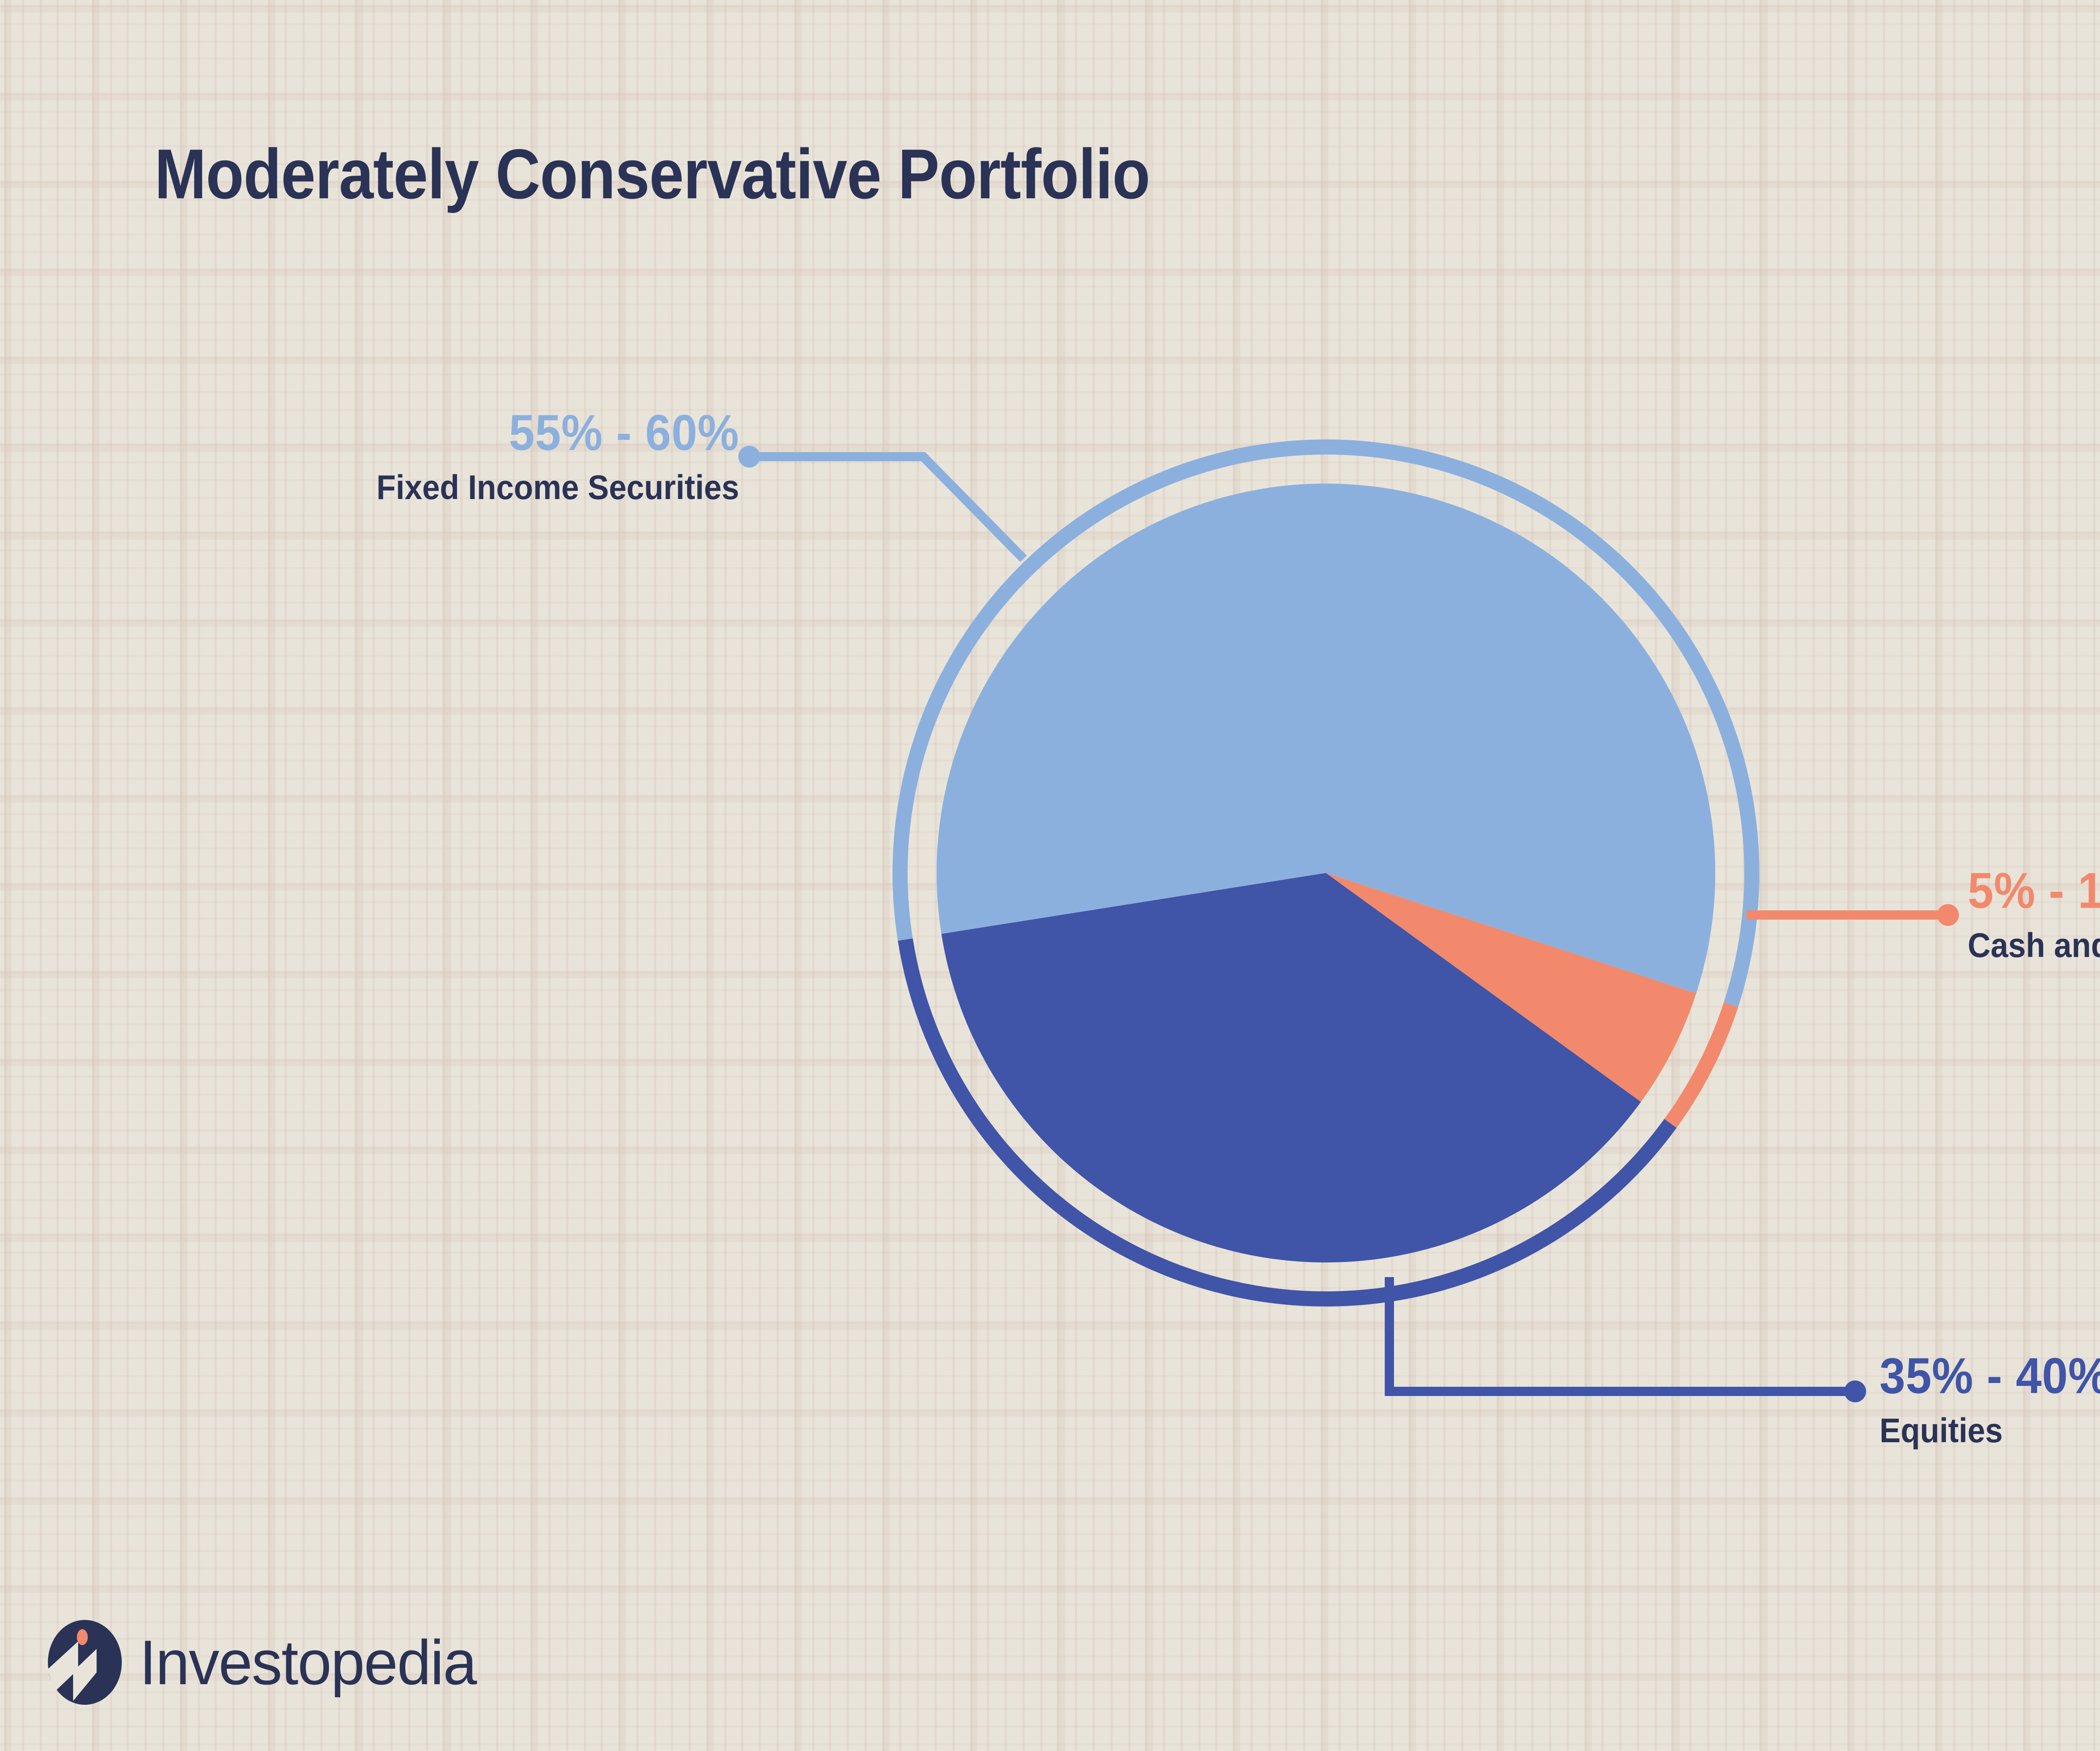  I want to click on pie-slice-equities, so click(1291, 1068).